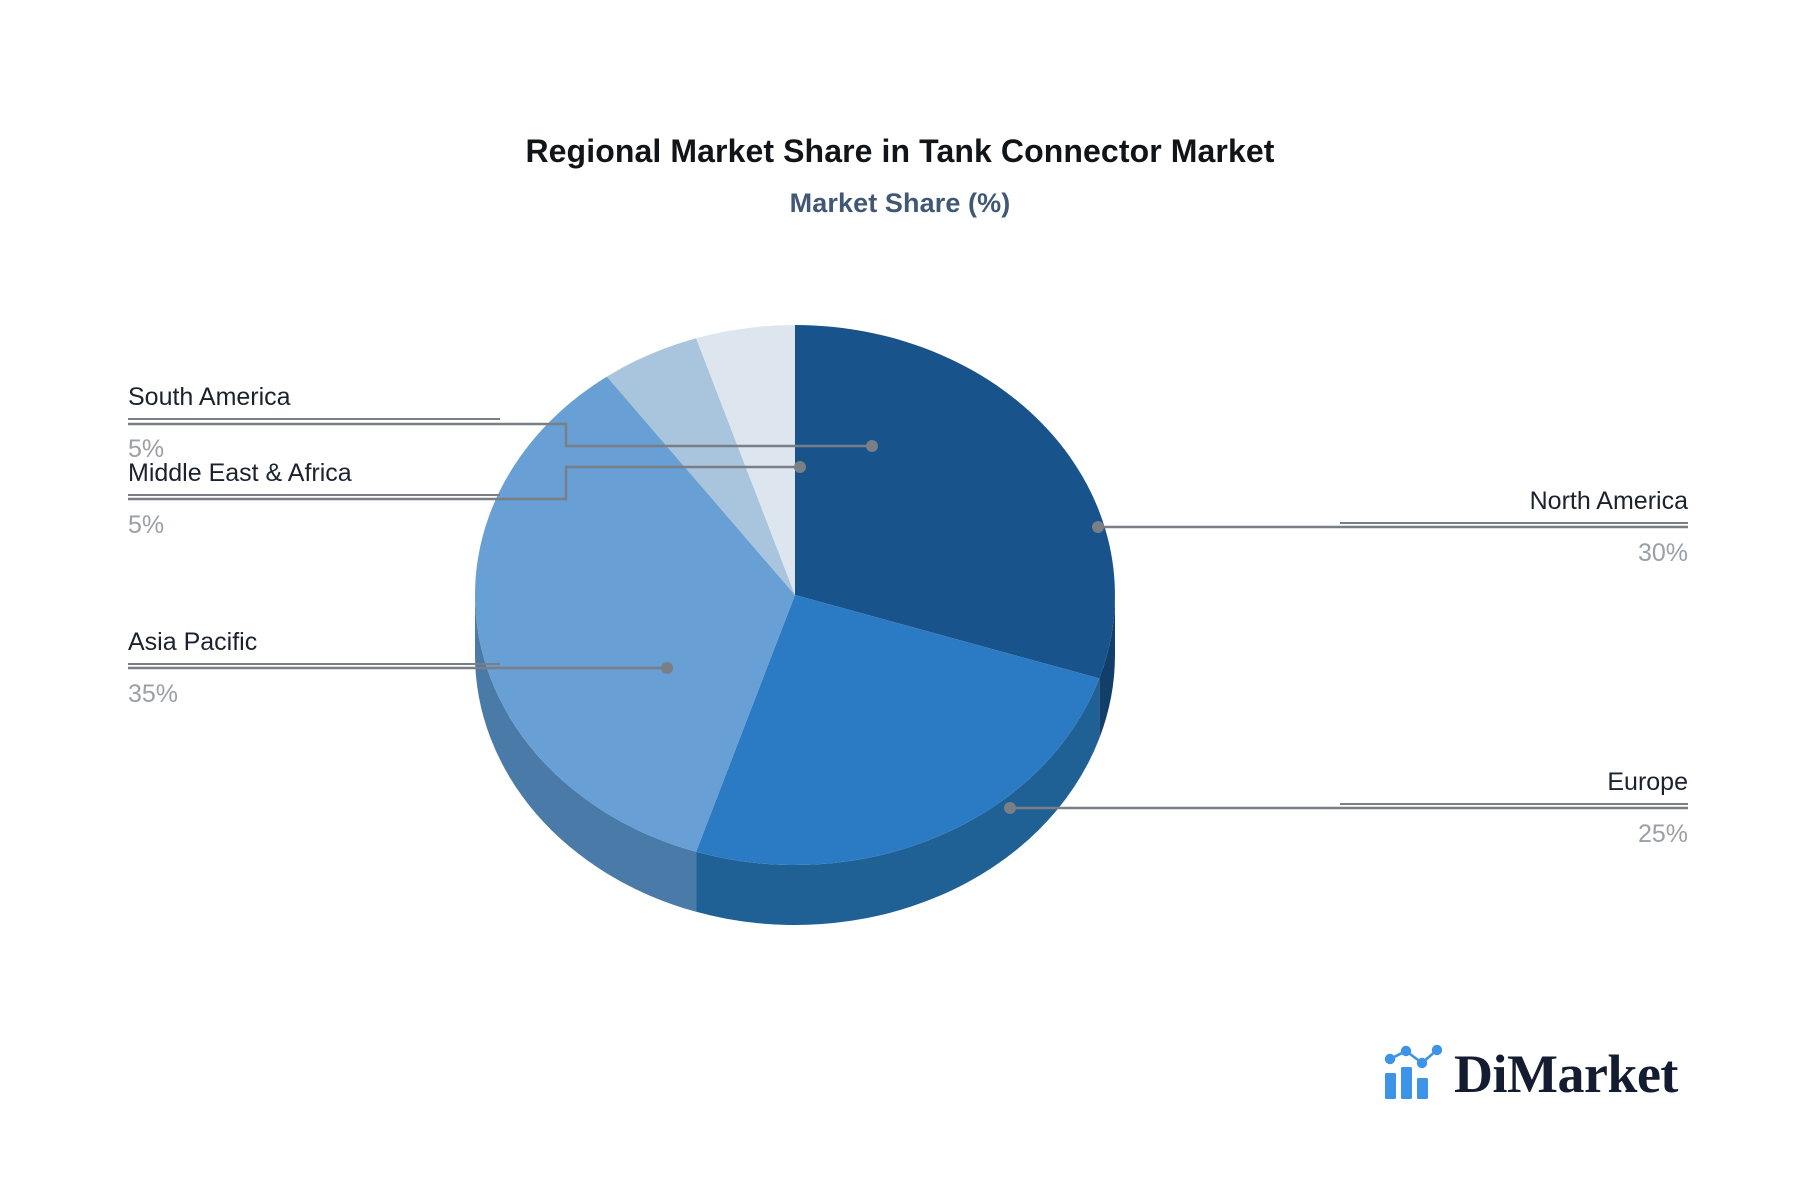 The width and height of the screenshot is (1800, 1196). Describe the element at coordinates (1514, 505) in the screenshot. I see `callout-label-north-america: North America` at that location.